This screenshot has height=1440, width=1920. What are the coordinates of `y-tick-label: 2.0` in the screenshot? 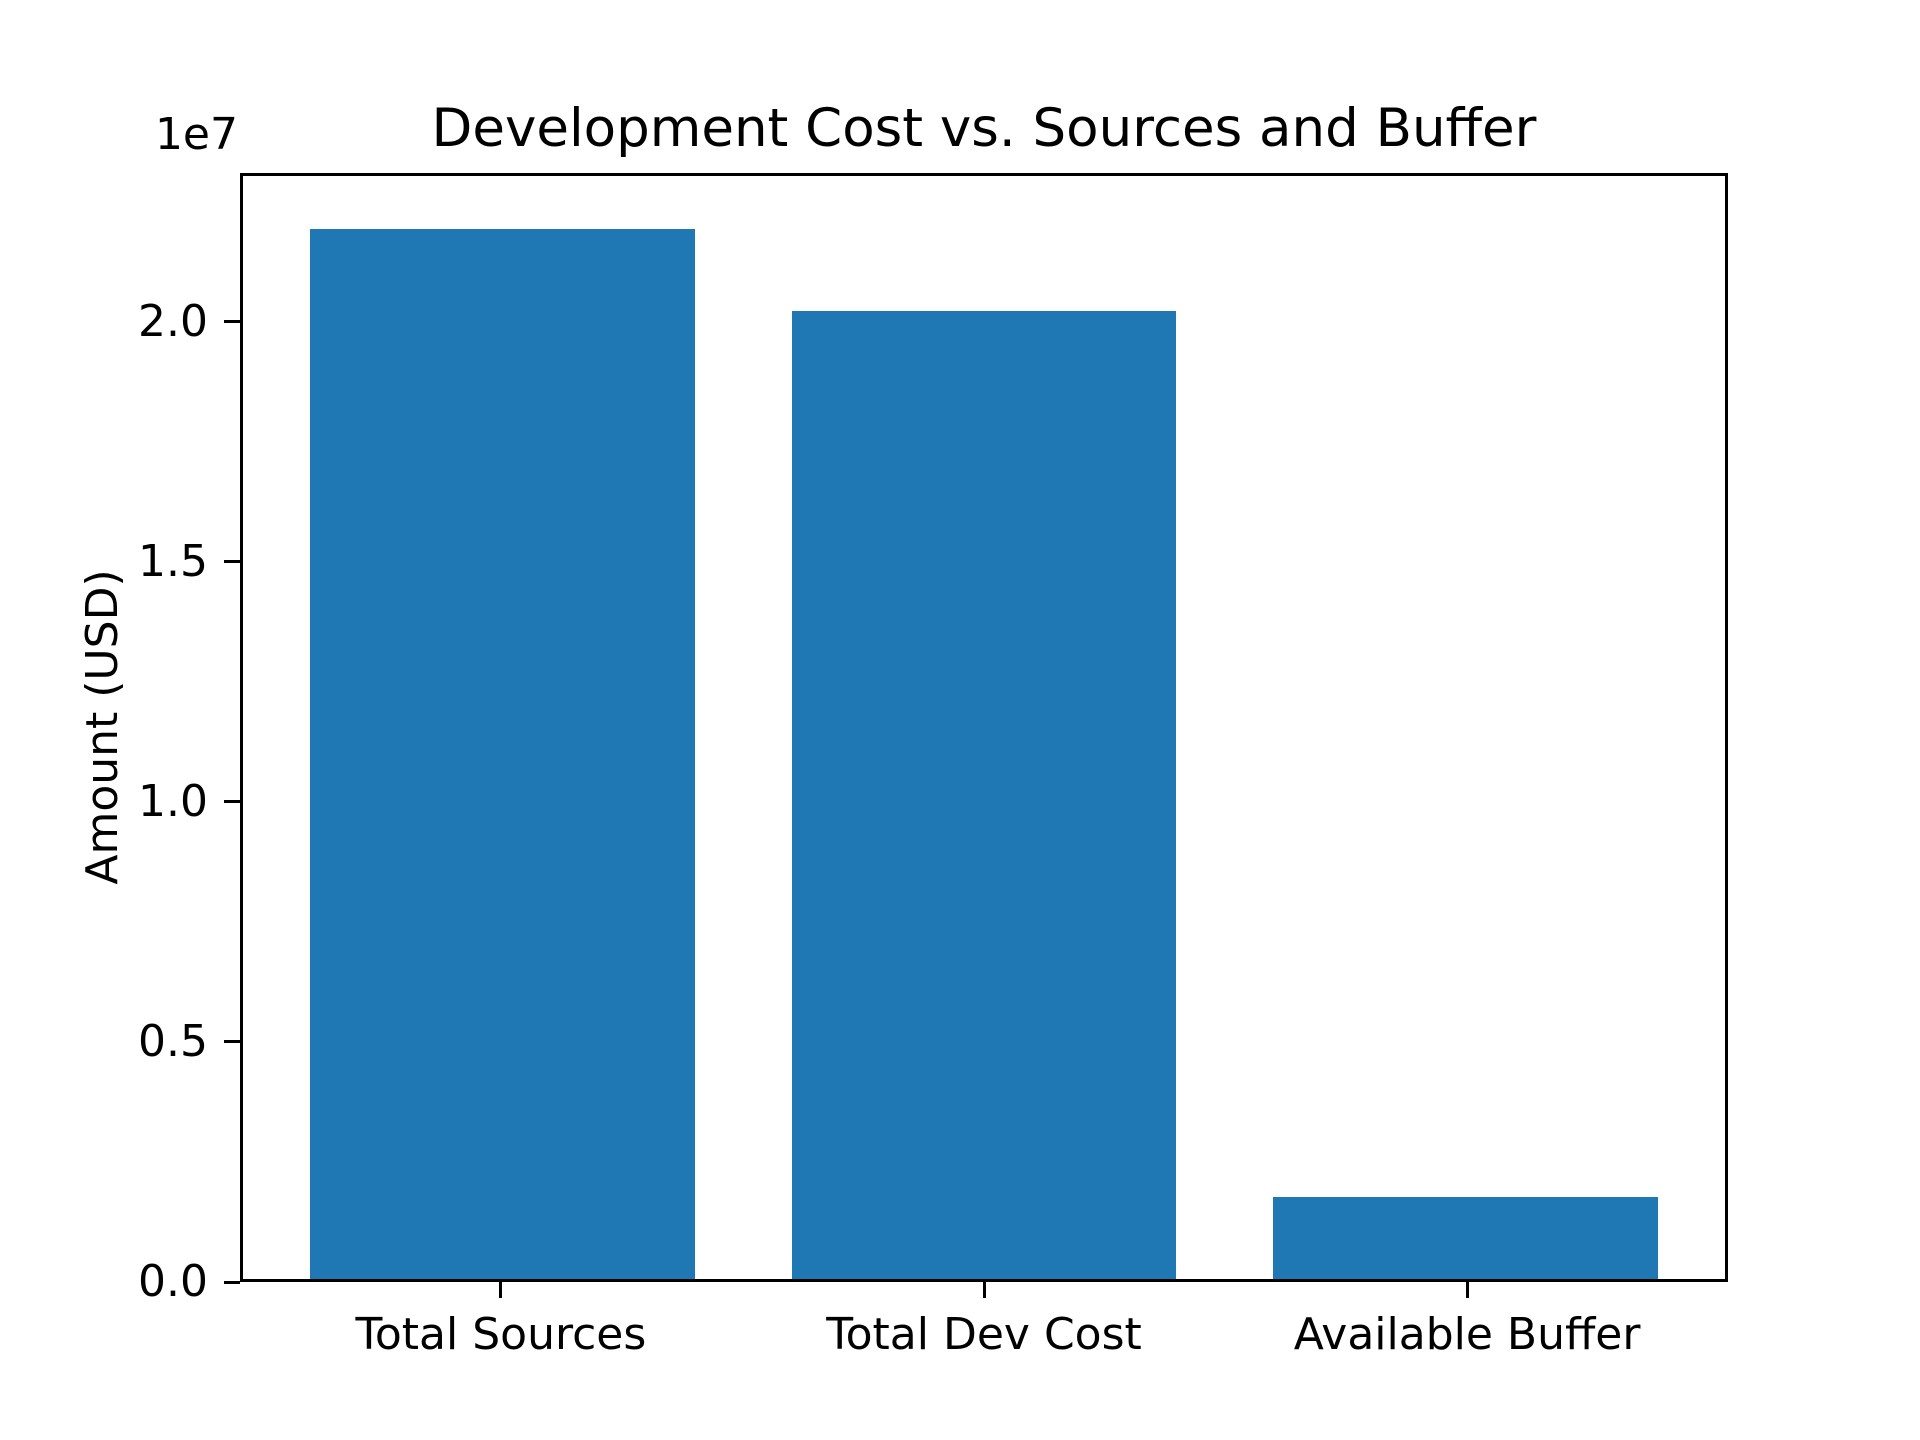 It's located at (173, 321).